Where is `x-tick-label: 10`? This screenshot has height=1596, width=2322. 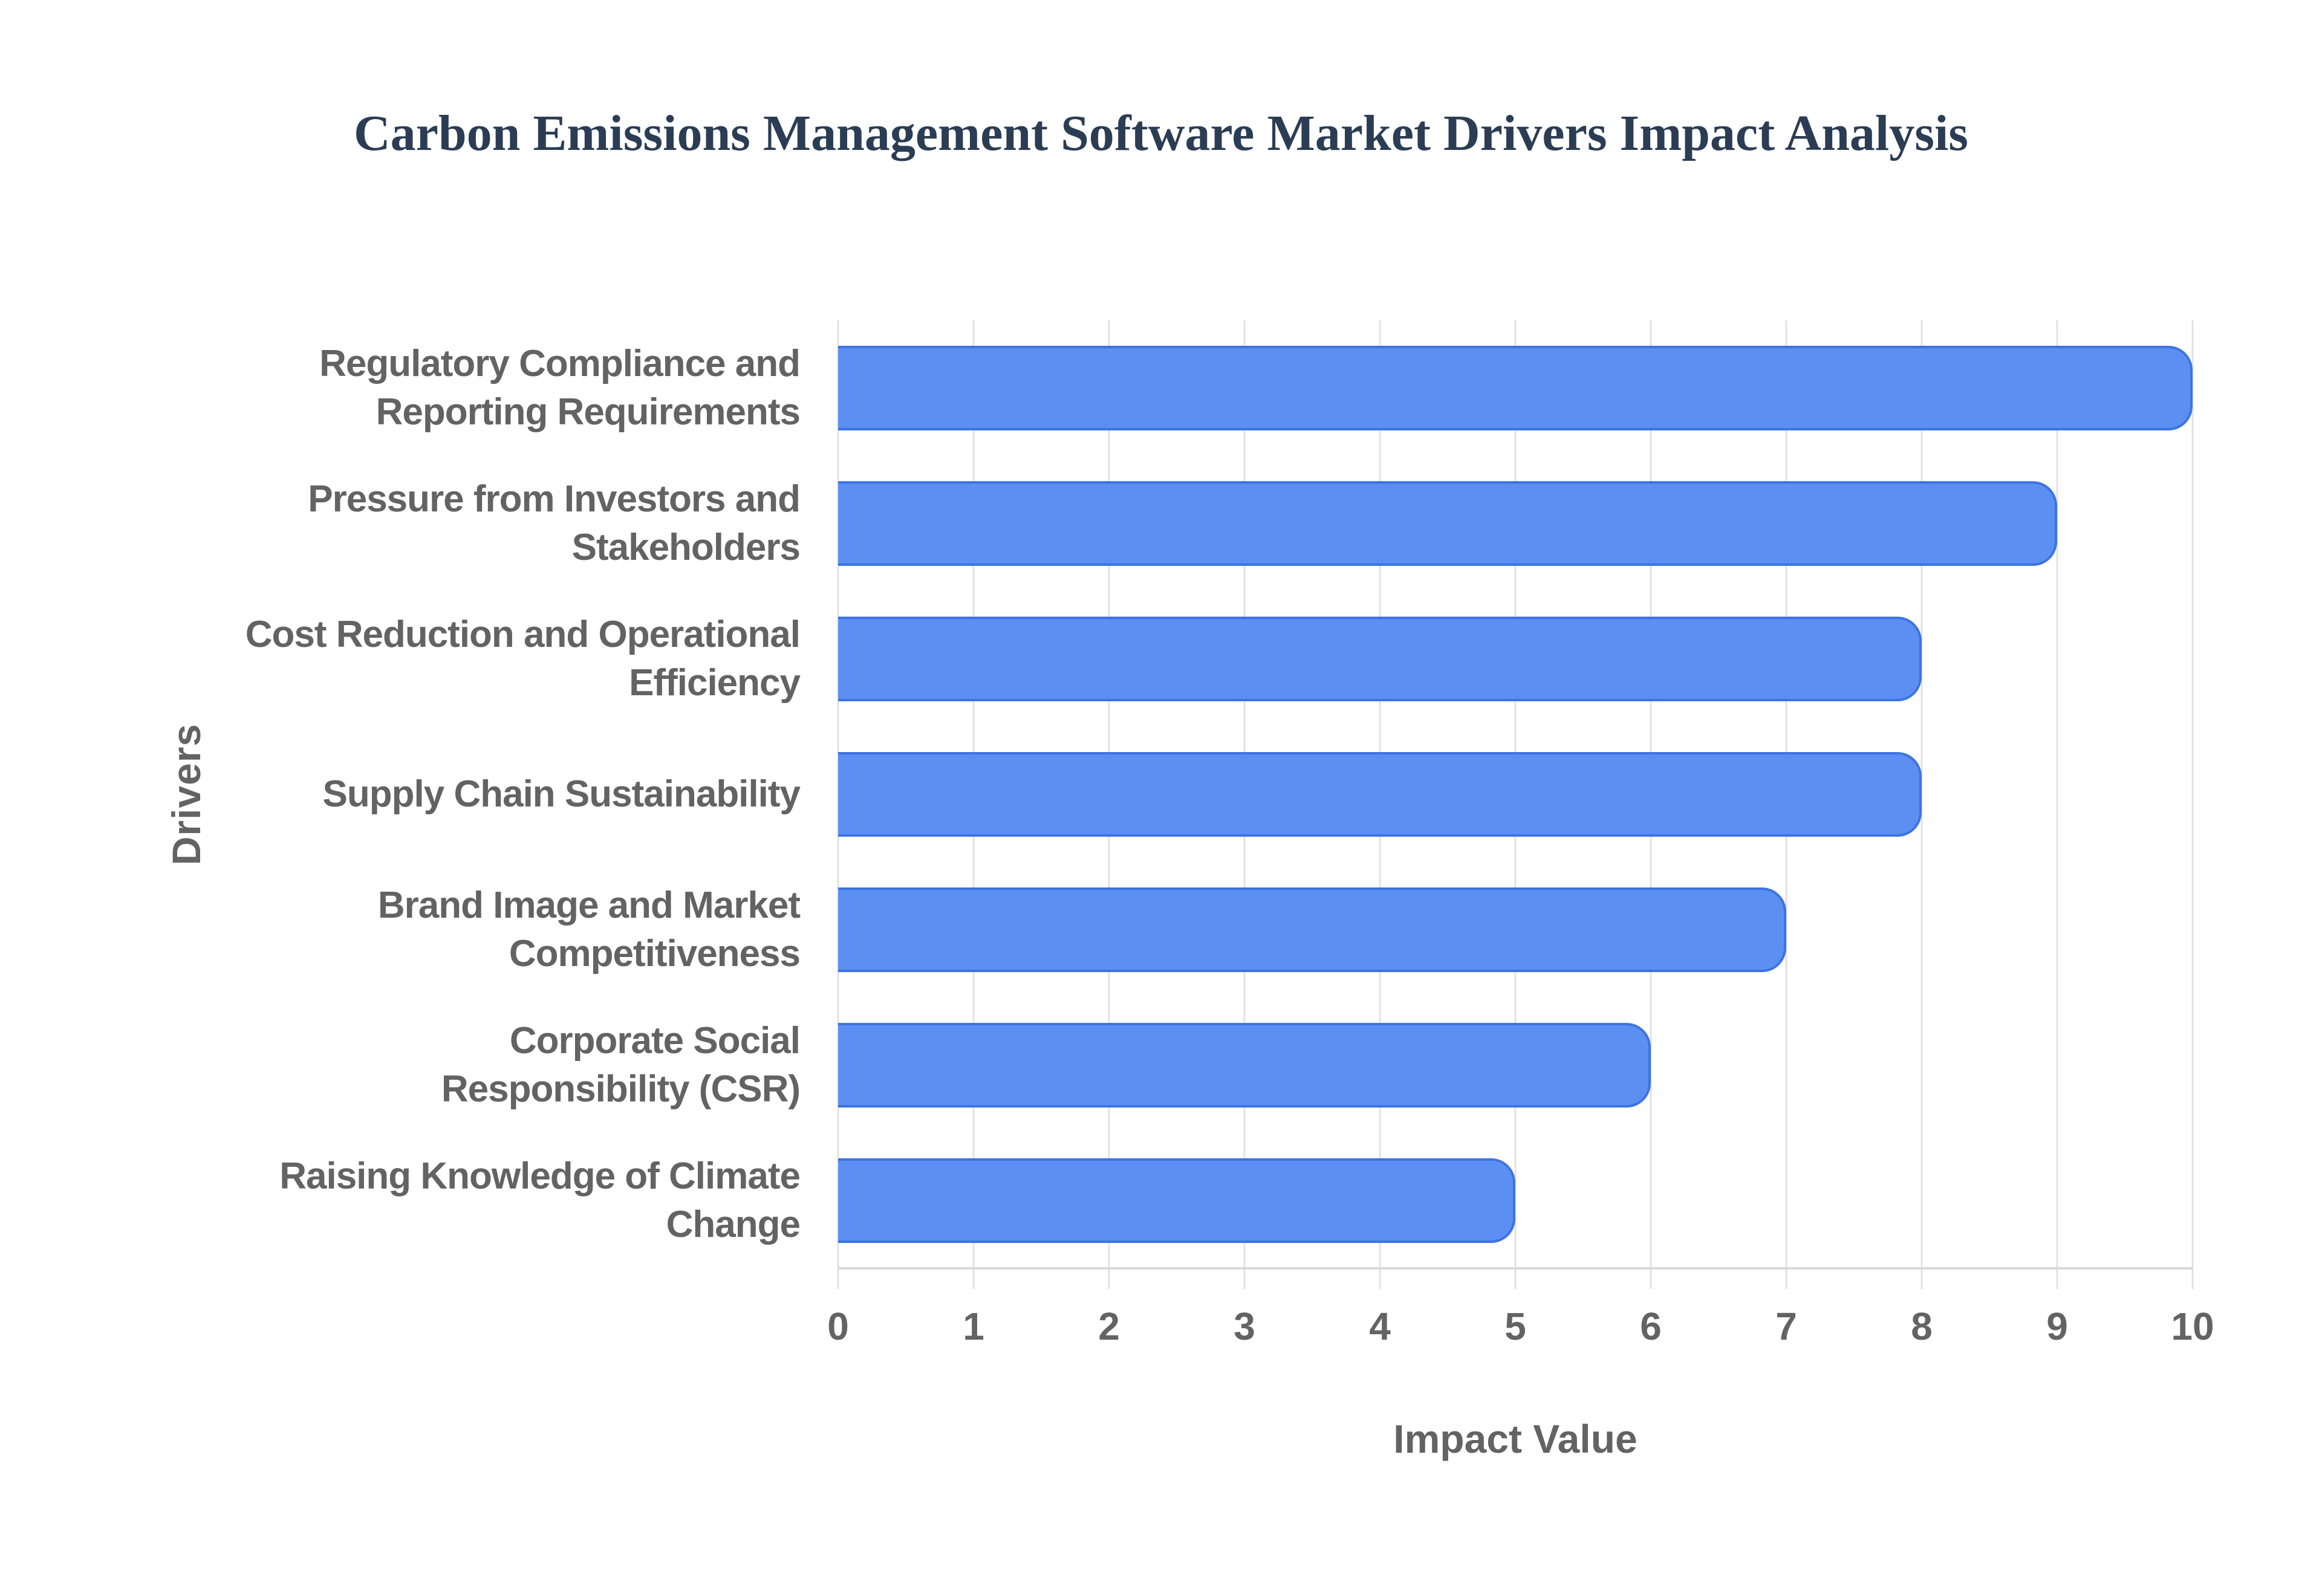 x-tick-label: 10 is located at coordinates (2192, 1326).